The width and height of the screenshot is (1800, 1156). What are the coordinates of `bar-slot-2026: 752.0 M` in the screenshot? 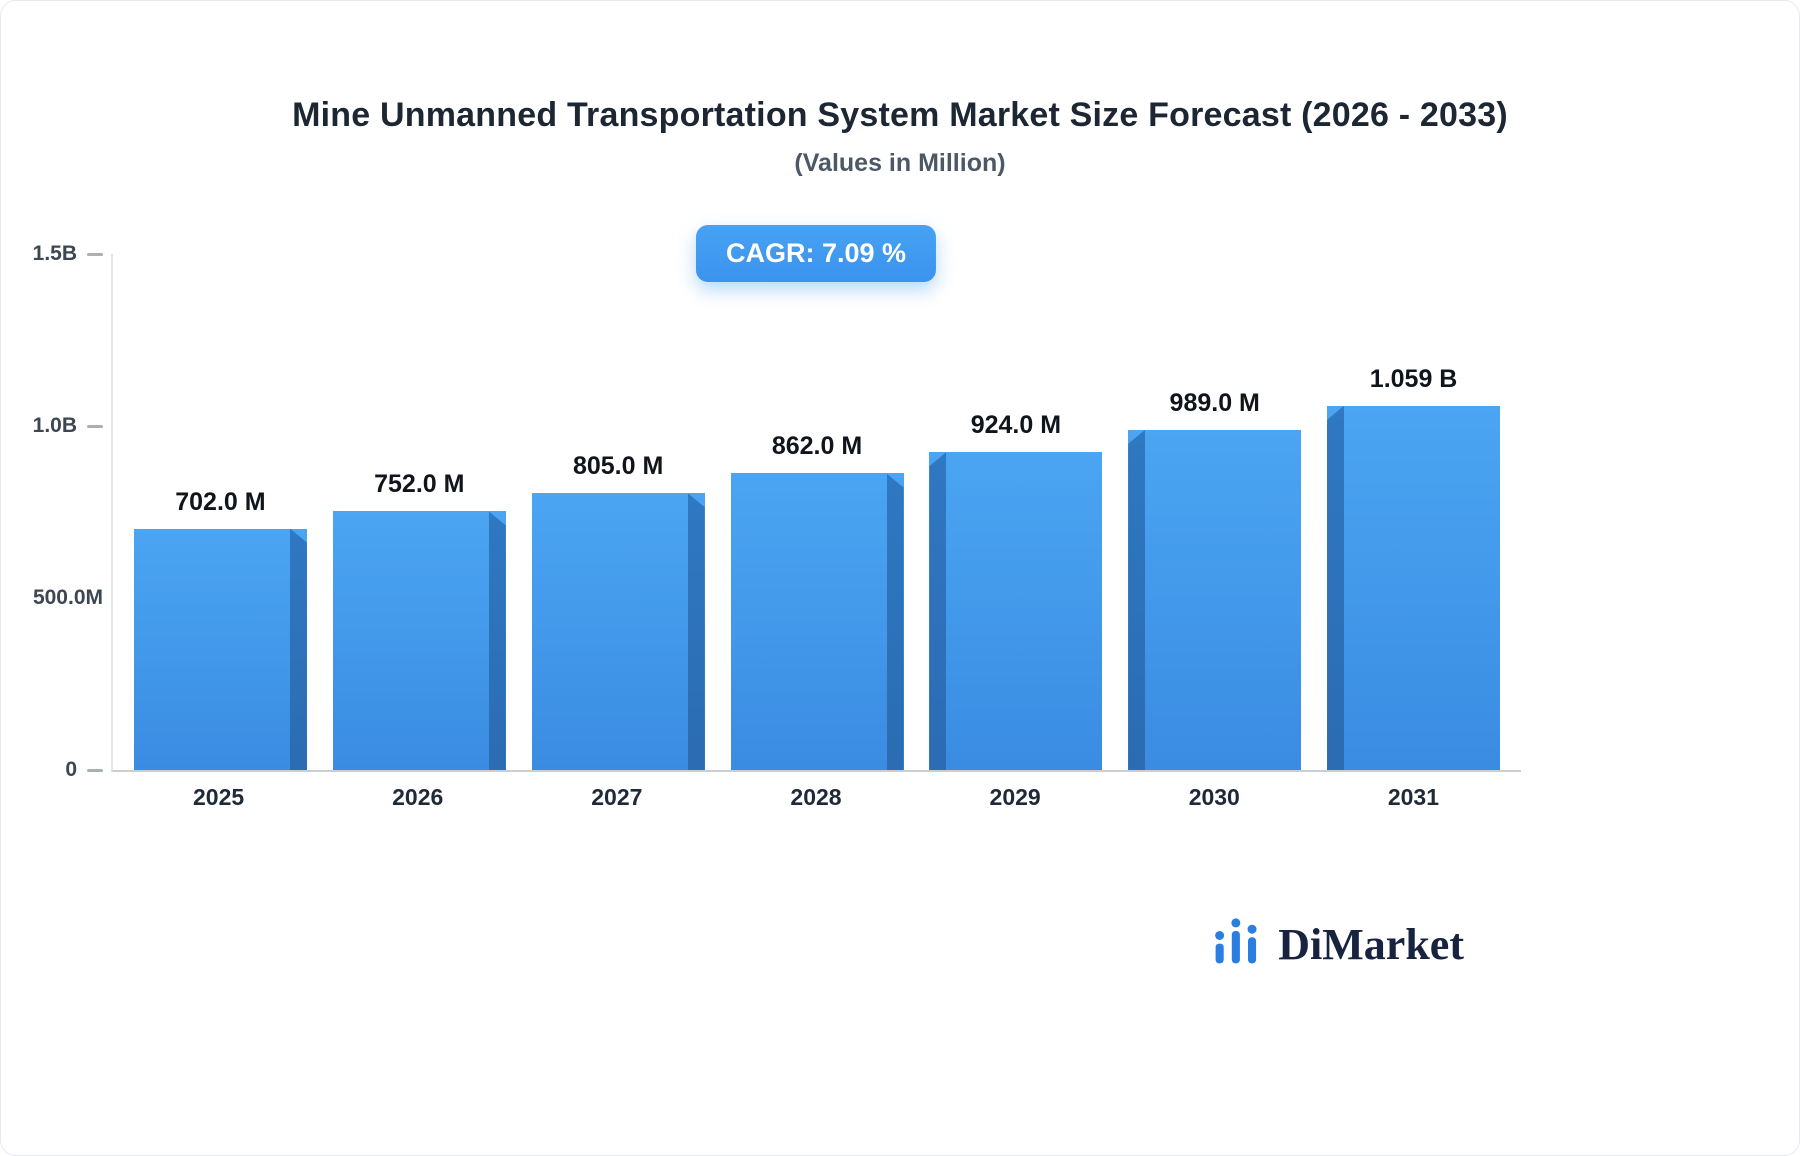 It's located at (419, 512).